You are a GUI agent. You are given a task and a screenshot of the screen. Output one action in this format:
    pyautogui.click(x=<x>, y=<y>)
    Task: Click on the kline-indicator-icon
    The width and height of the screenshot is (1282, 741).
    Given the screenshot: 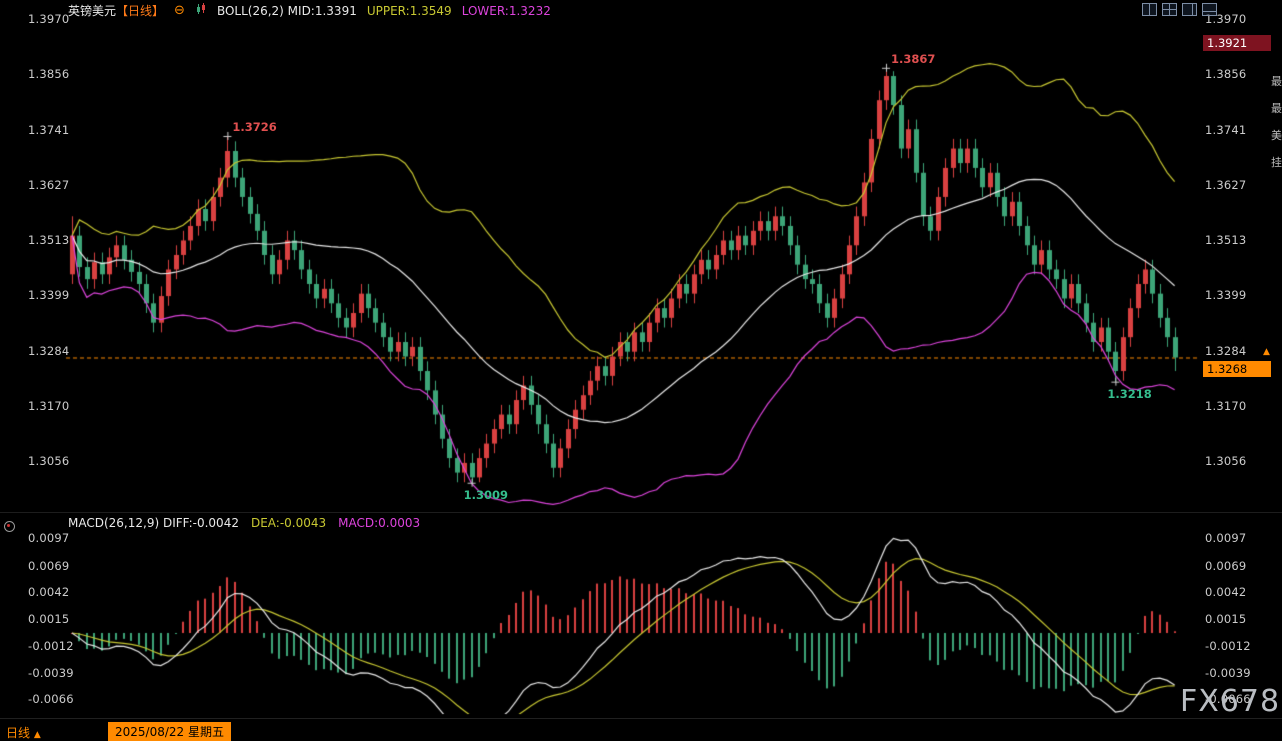 What is the action you would take?
    pyautogui.click(x=201, y=10)
    